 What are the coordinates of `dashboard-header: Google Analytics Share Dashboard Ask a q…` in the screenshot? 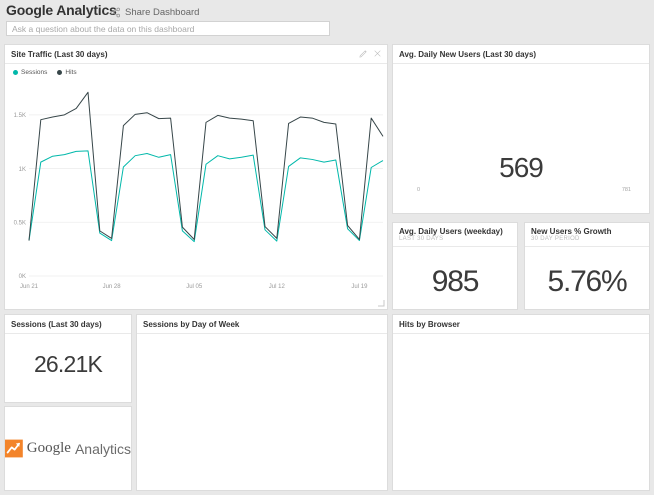 It's located at (327, 20).